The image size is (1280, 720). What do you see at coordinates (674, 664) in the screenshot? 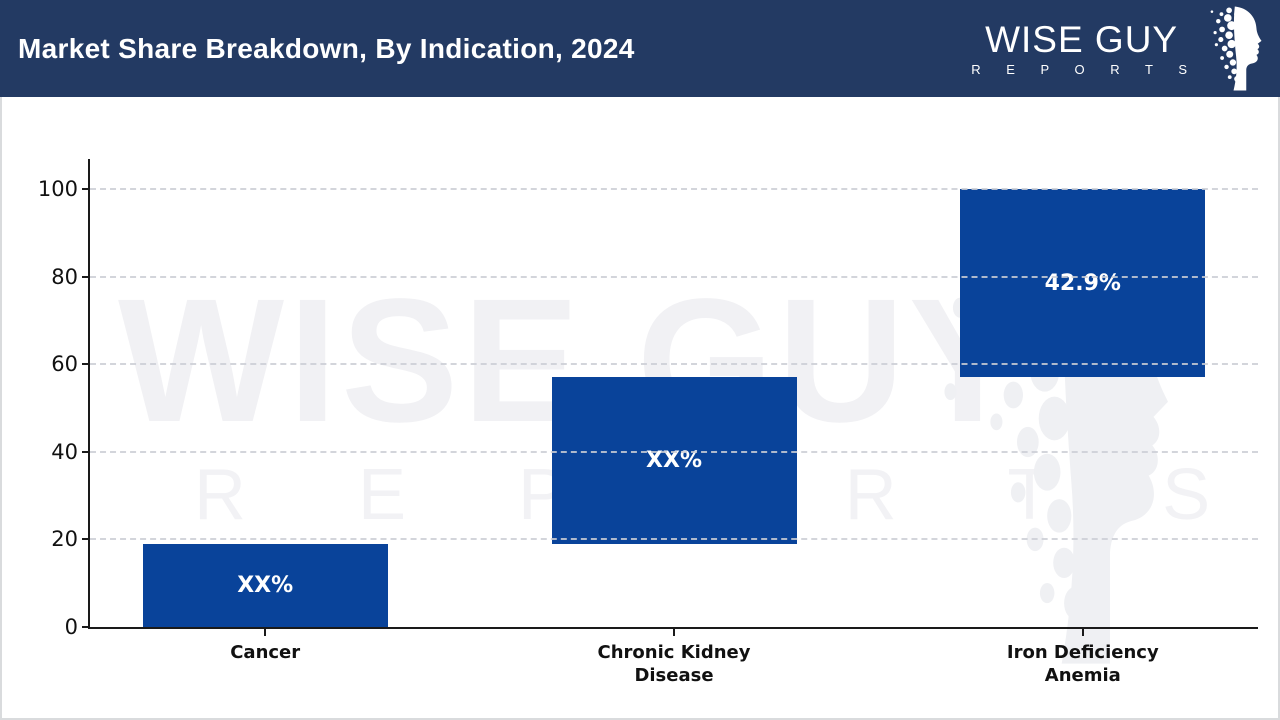
I see `x-category-label: Chronic Kidney Disease` at bounding box center [674, 664].